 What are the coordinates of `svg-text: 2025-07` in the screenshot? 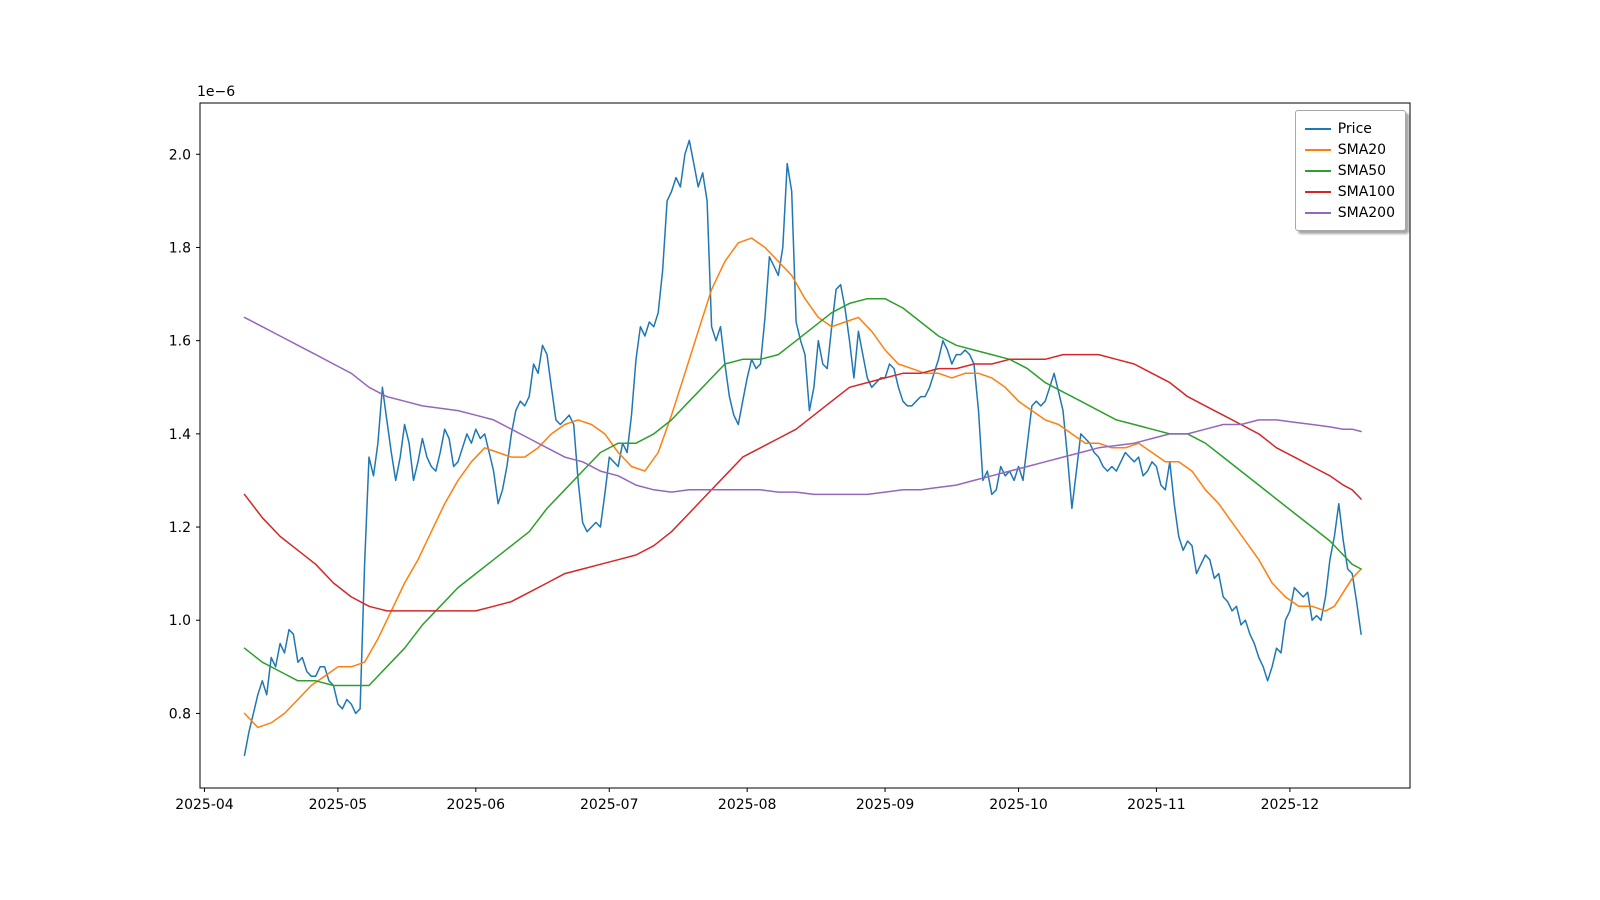 It's located at (609, 805).